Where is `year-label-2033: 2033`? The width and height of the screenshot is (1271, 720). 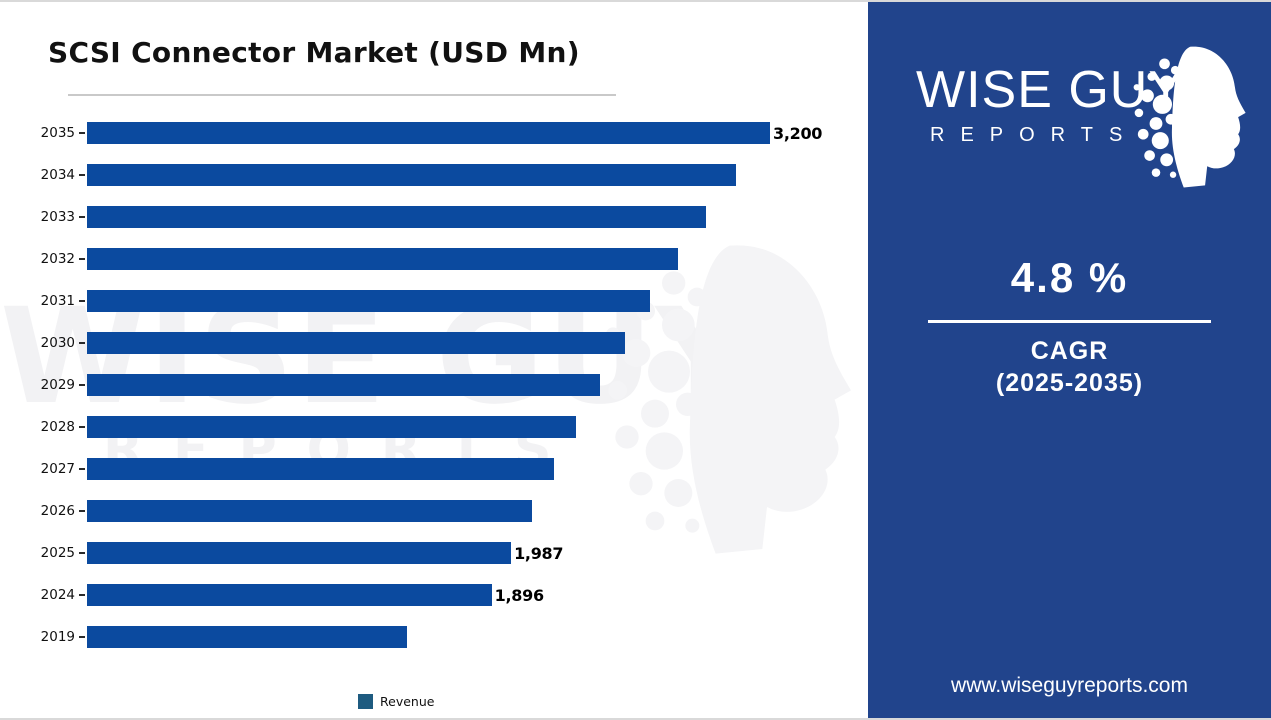 year-label-2033: 2033 is located at coordinates (57, 217).